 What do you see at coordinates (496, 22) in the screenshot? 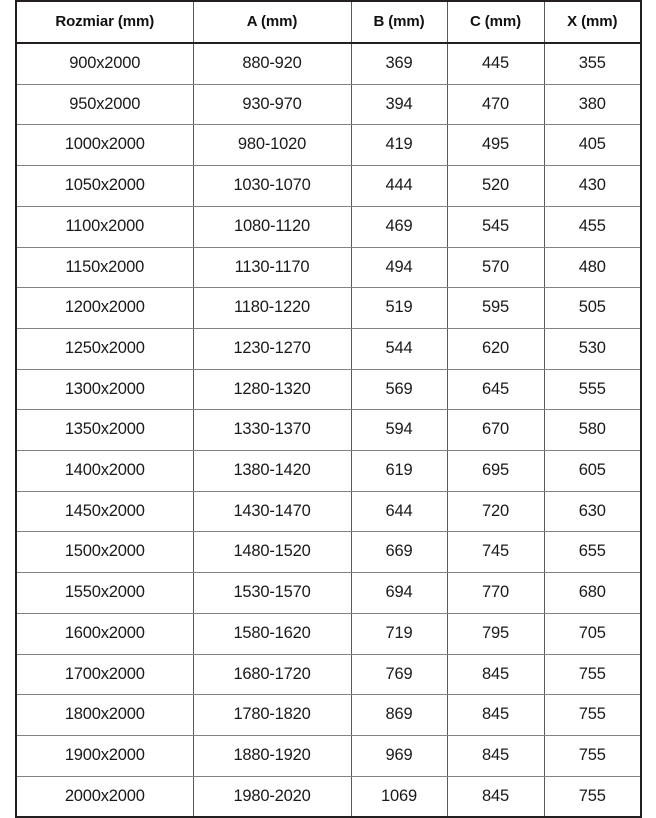
I see `column-header-c: C (mm)` at bounding box center [496, 22].